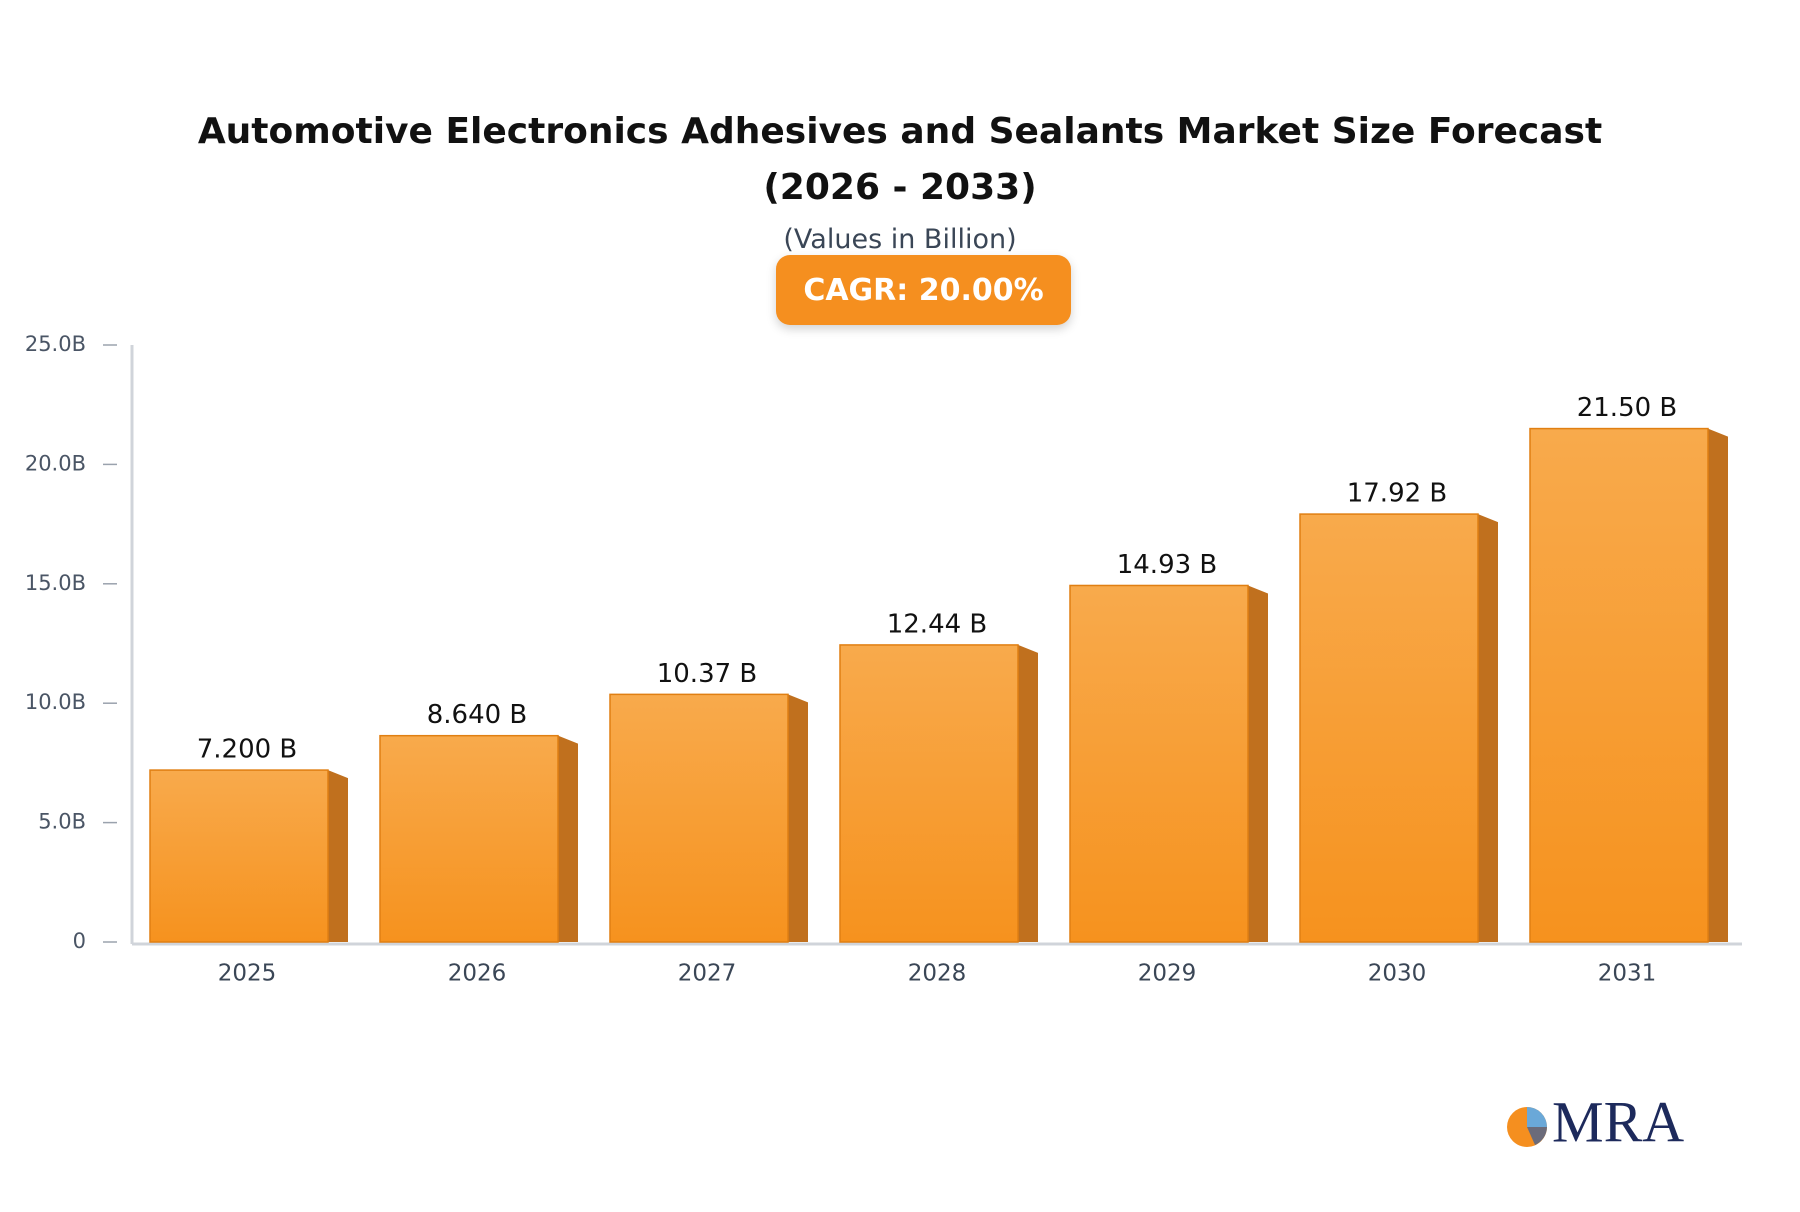 This screenshot has width=1800, height=1212. I want to click on x-tick-label: 2028, so click(937, 974).